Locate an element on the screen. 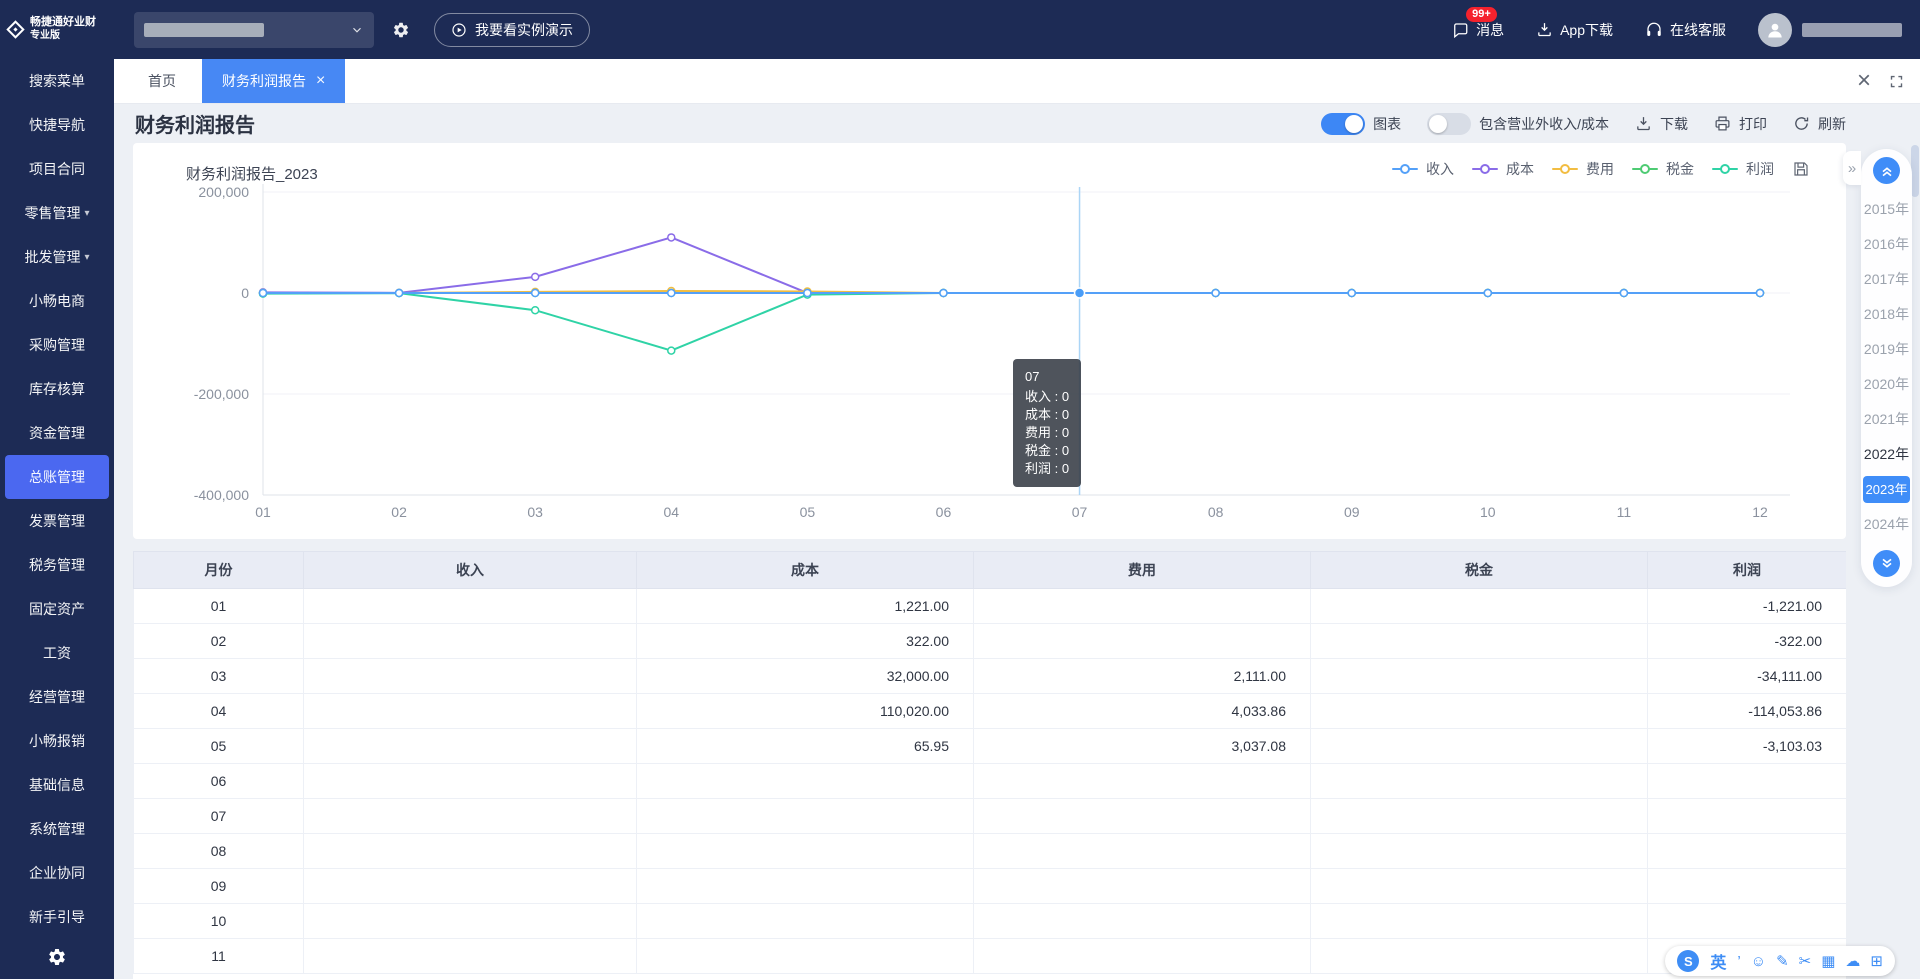 This screenshot has height=979, width=1920. close-tab-icon: × is located at coordinates (321, 80).